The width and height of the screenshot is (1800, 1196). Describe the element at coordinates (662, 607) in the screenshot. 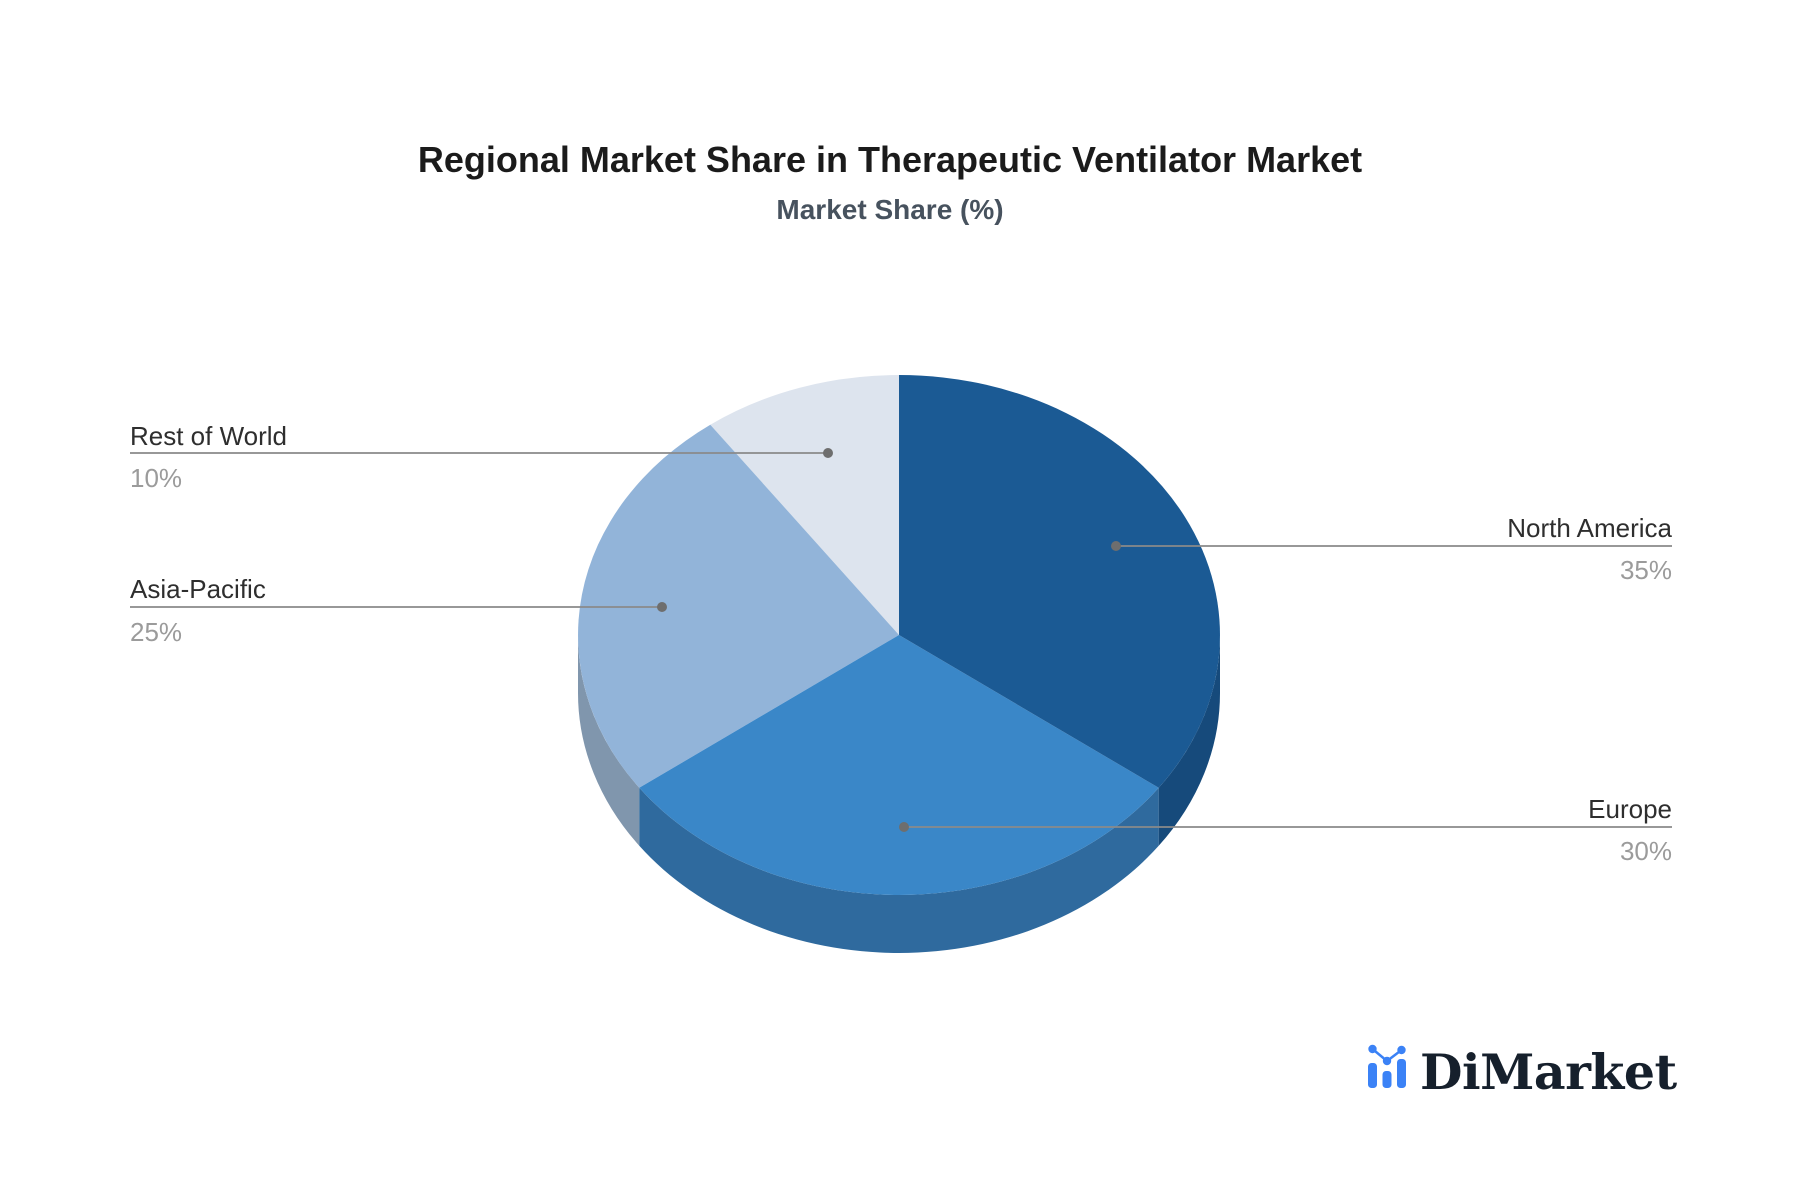

I see `leader-dot-asia-pacific` at that location.